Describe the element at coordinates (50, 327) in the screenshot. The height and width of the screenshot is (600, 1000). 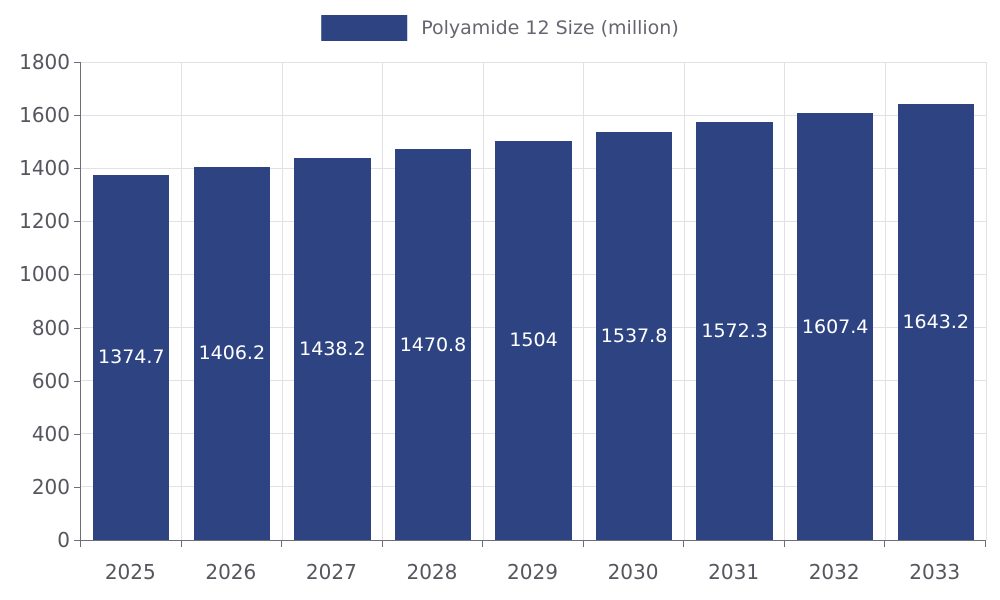
I see `y-tick-label: 800` at that location.